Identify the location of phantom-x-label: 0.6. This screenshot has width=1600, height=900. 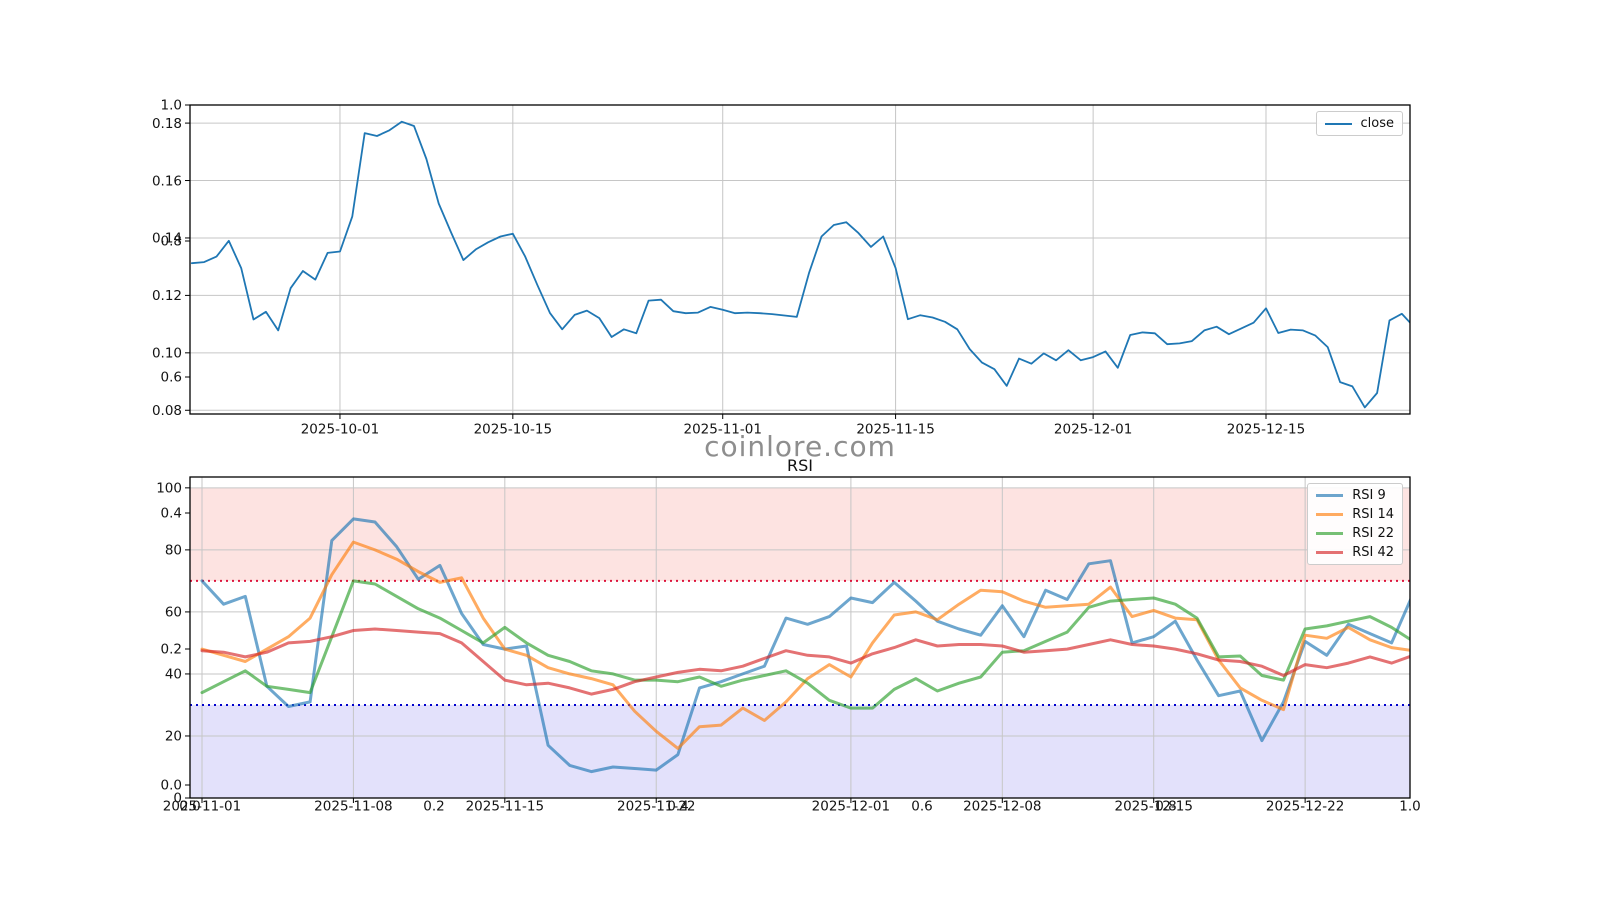
(921, 807).